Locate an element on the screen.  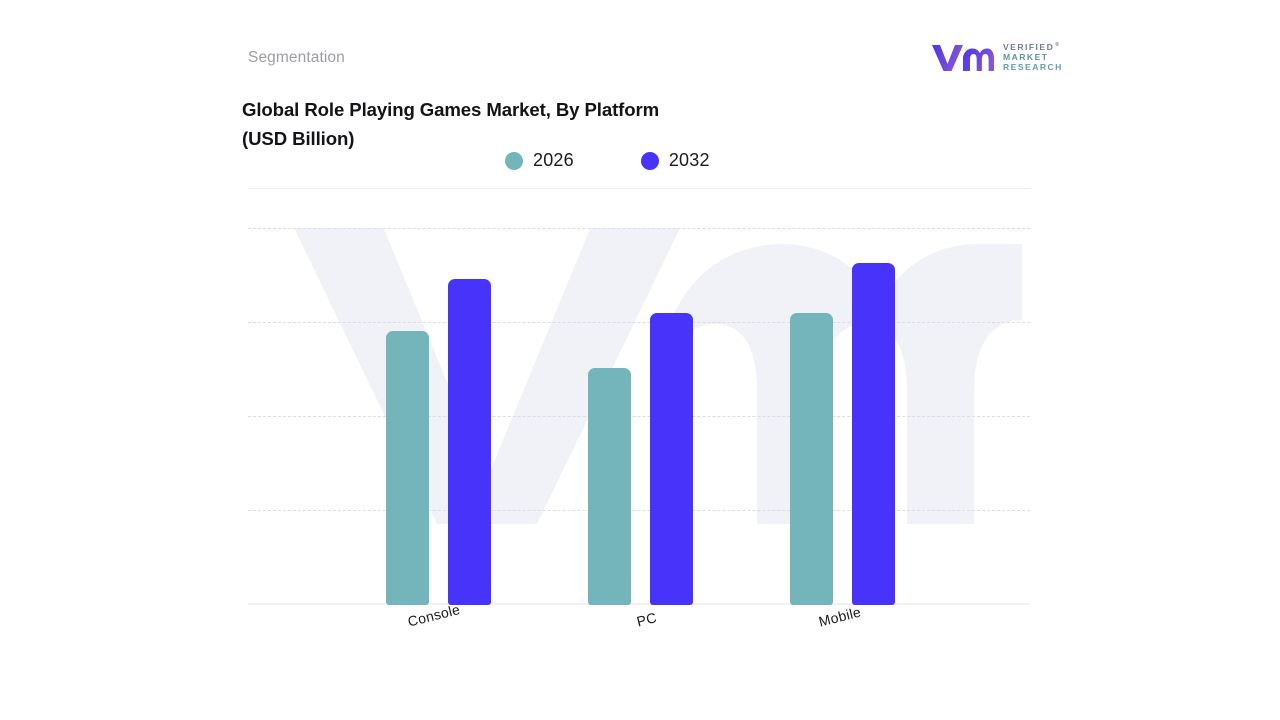
chart-title-line-2: (USD Billion) is located at coordinates (298, 138).